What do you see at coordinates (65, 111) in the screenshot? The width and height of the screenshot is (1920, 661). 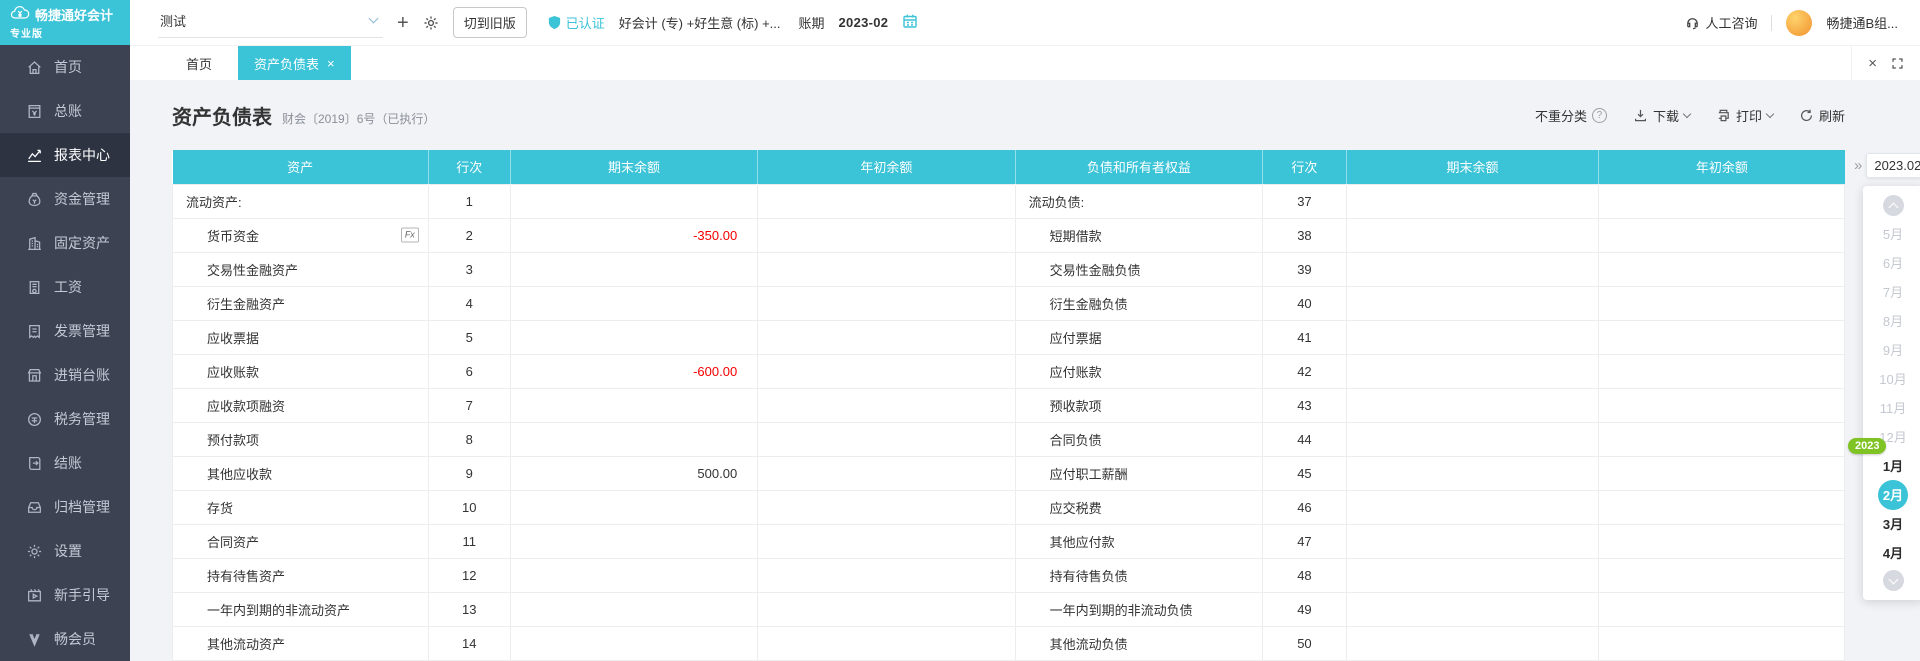 I see `sidebar-item-ledger: 总账` at bounding box center [65, 111].